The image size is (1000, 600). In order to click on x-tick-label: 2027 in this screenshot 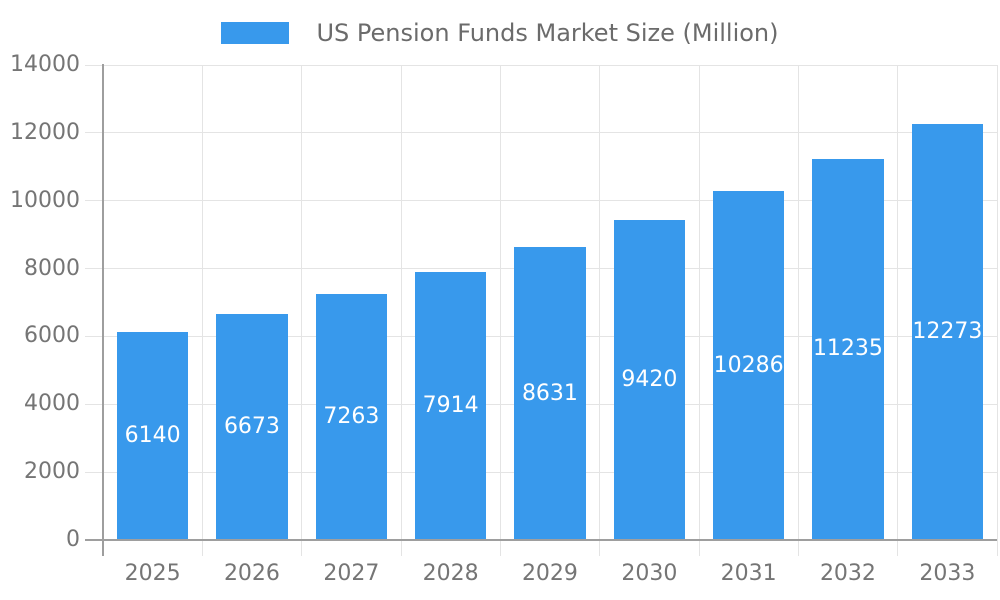, I will do `click(351, 573)`.